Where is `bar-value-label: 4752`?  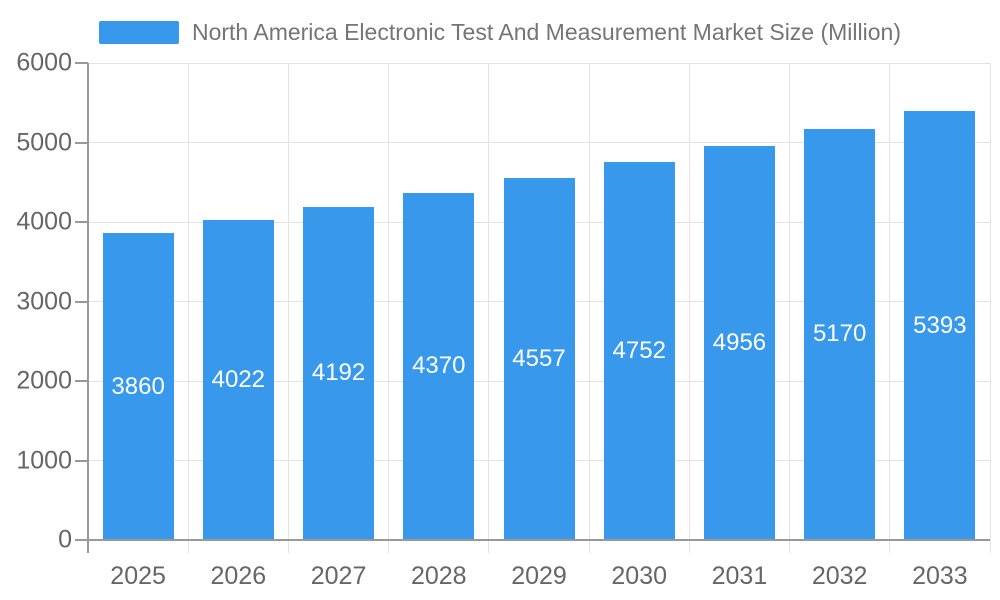 bar-value-label: 4752 is located at coordinates (639, 351).